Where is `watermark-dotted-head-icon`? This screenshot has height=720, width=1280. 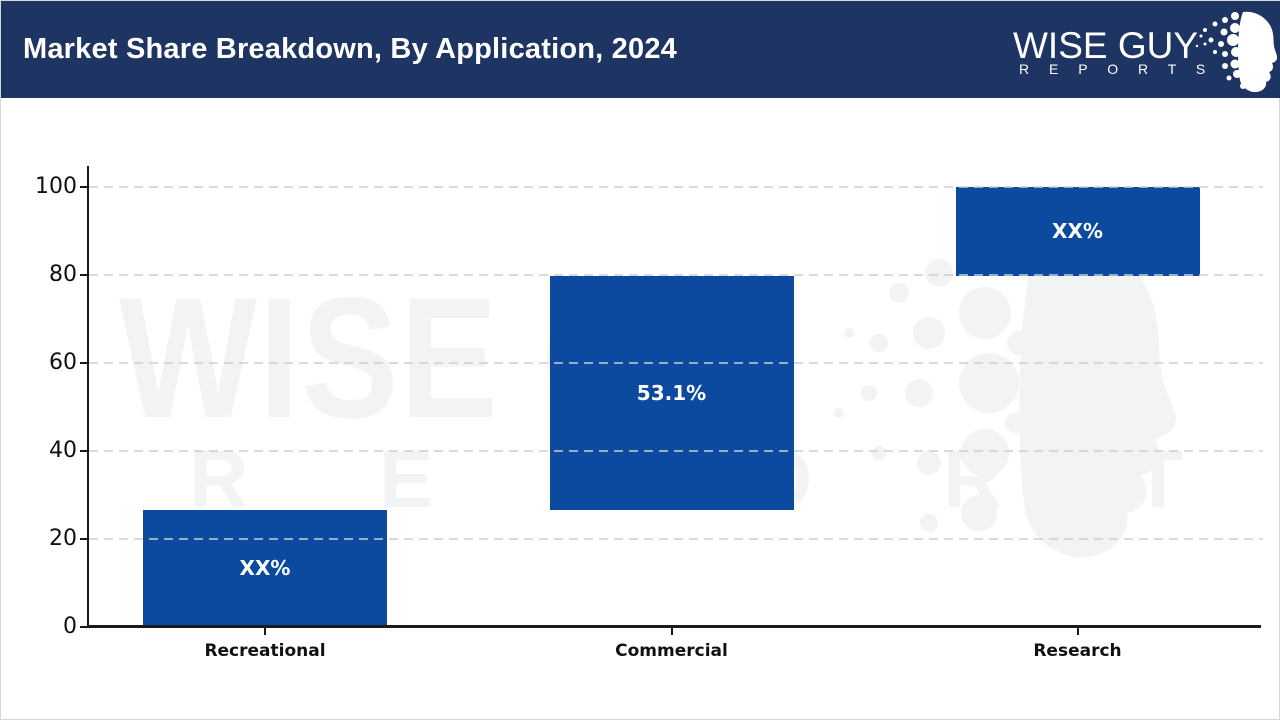
watermark-dotted-head-icon is located at coordinates (1005, 394).